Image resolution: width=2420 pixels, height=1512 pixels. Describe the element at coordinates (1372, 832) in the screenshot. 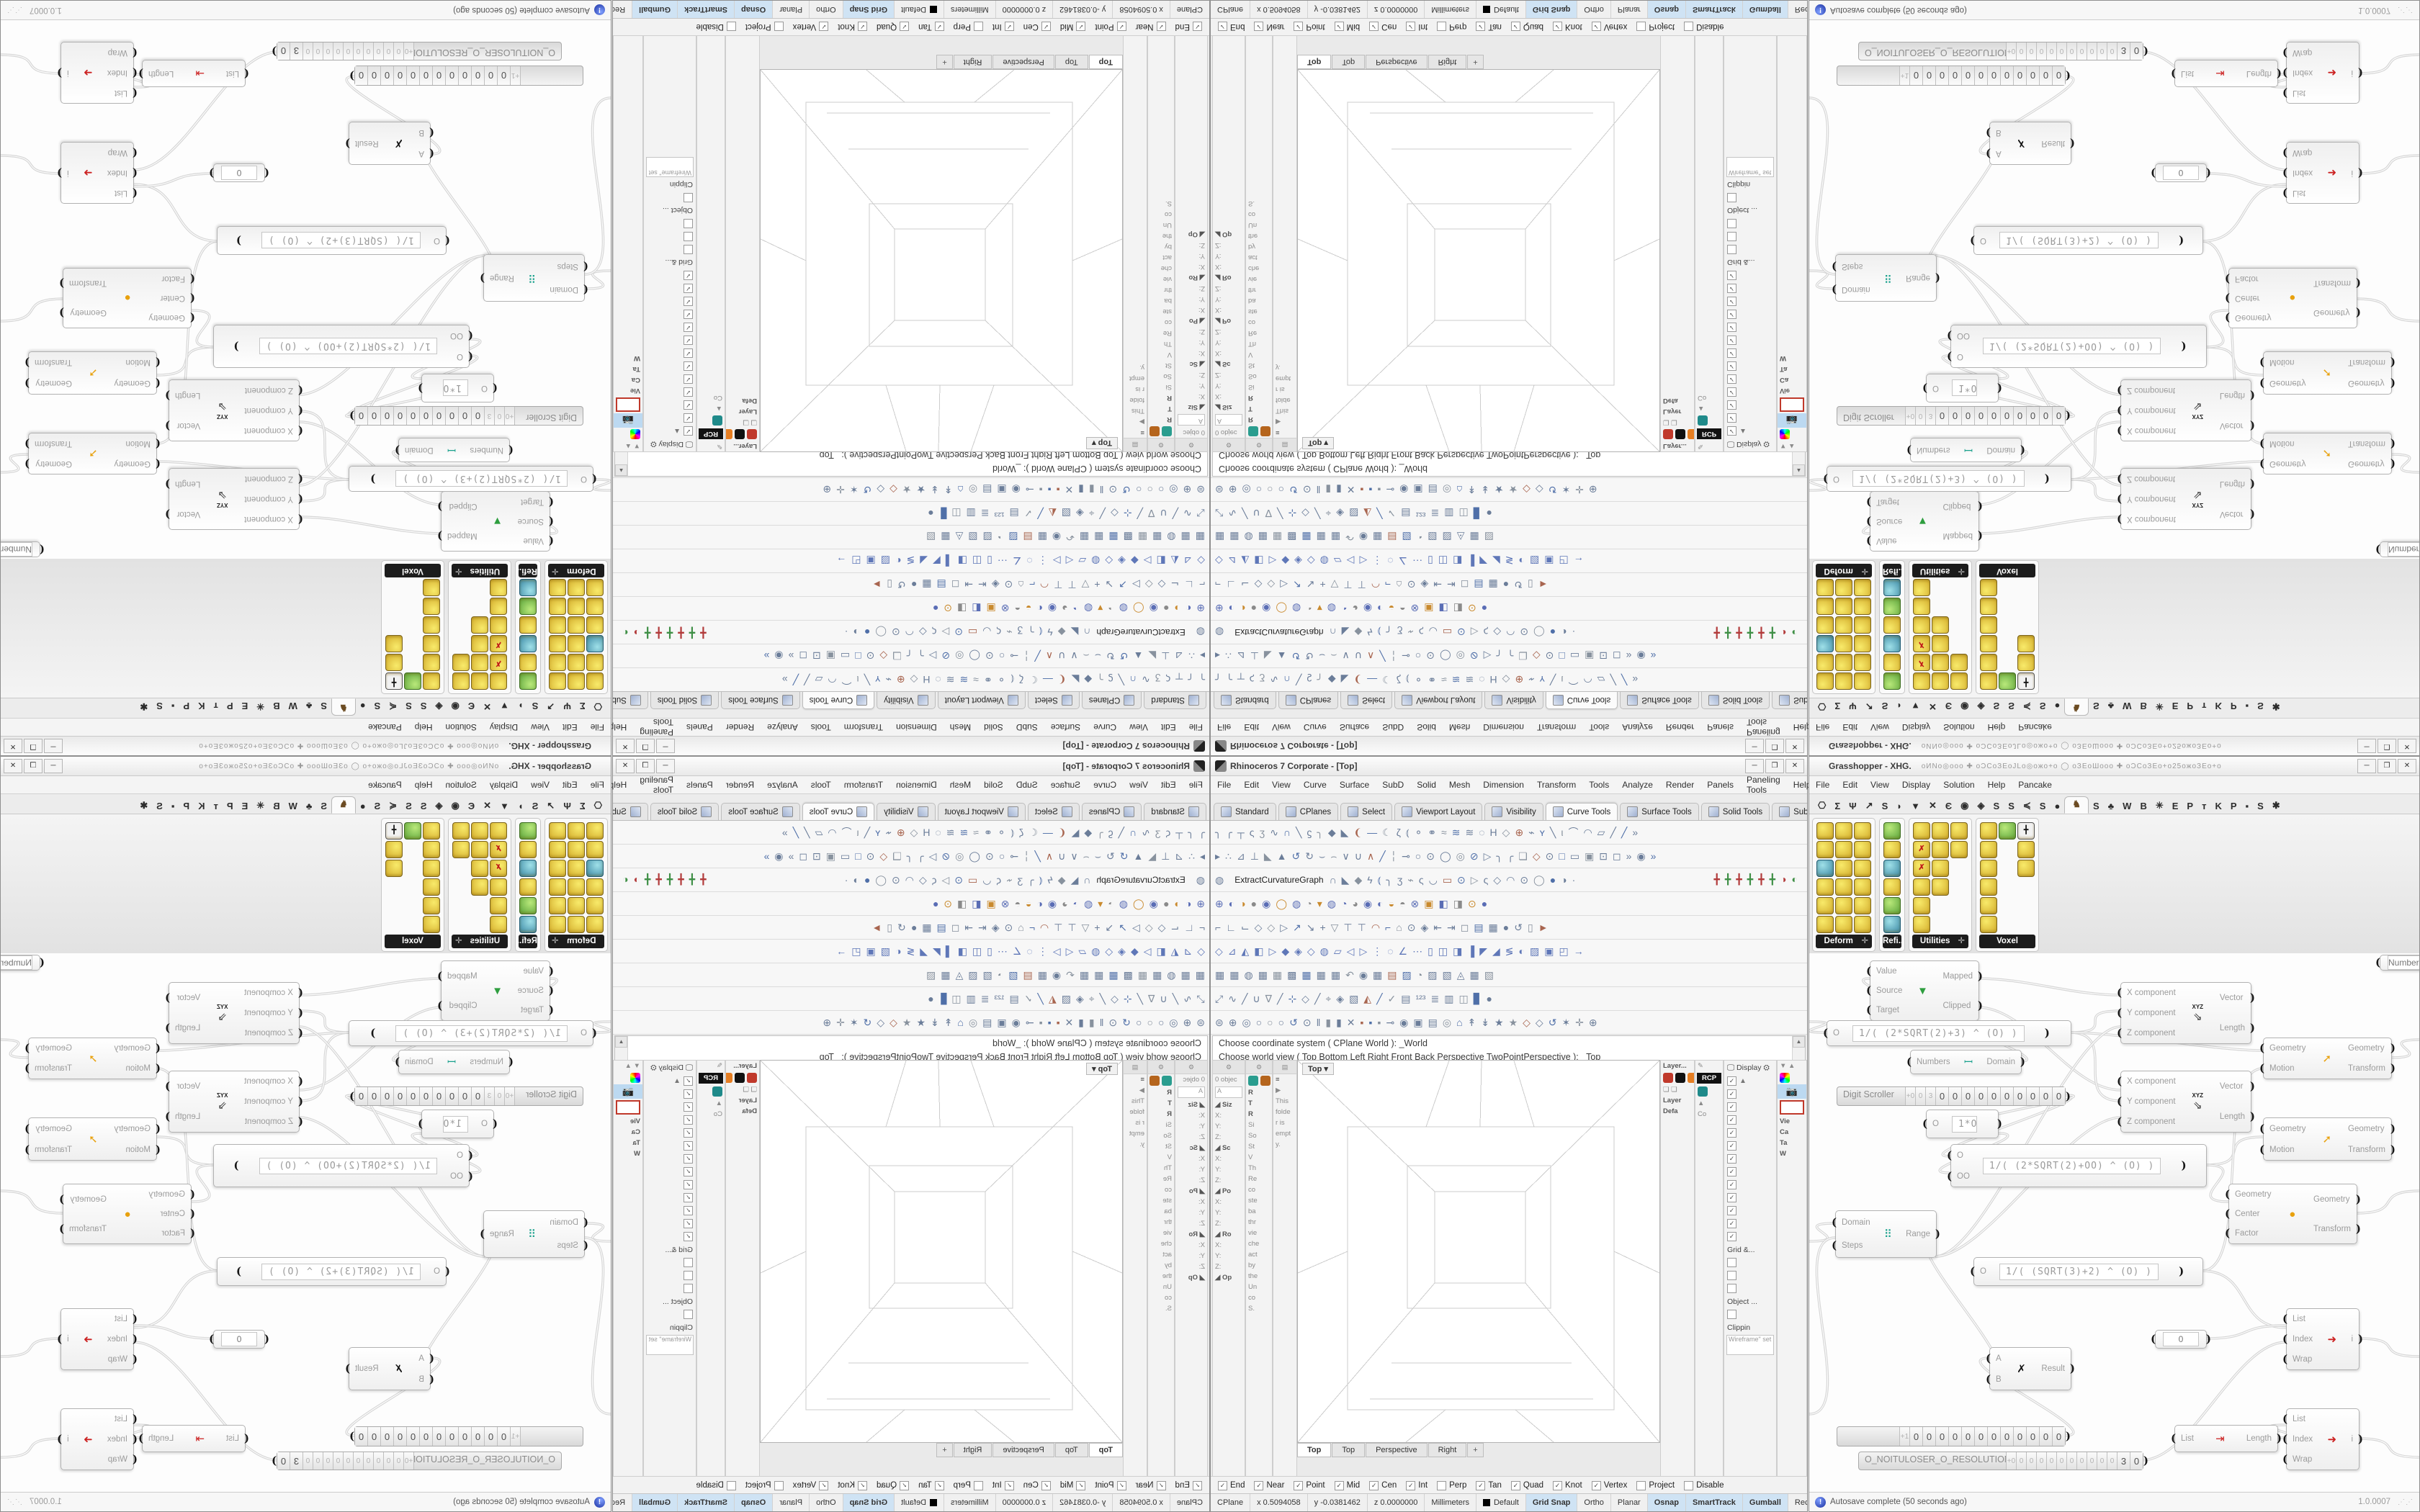

I see `toolbar-icon: —` at that location.